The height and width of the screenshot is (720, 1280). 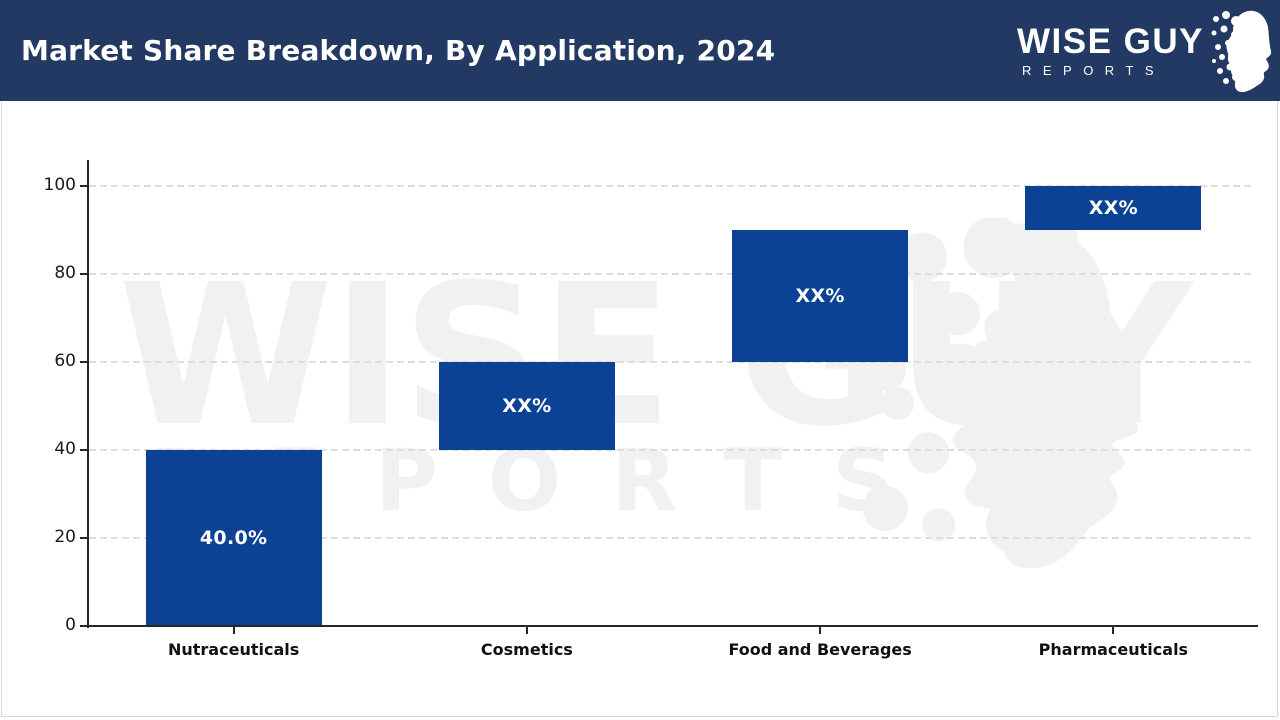 I want to click on logo-text: WISE GUY REPORTS, so click(x=1110, y=51).